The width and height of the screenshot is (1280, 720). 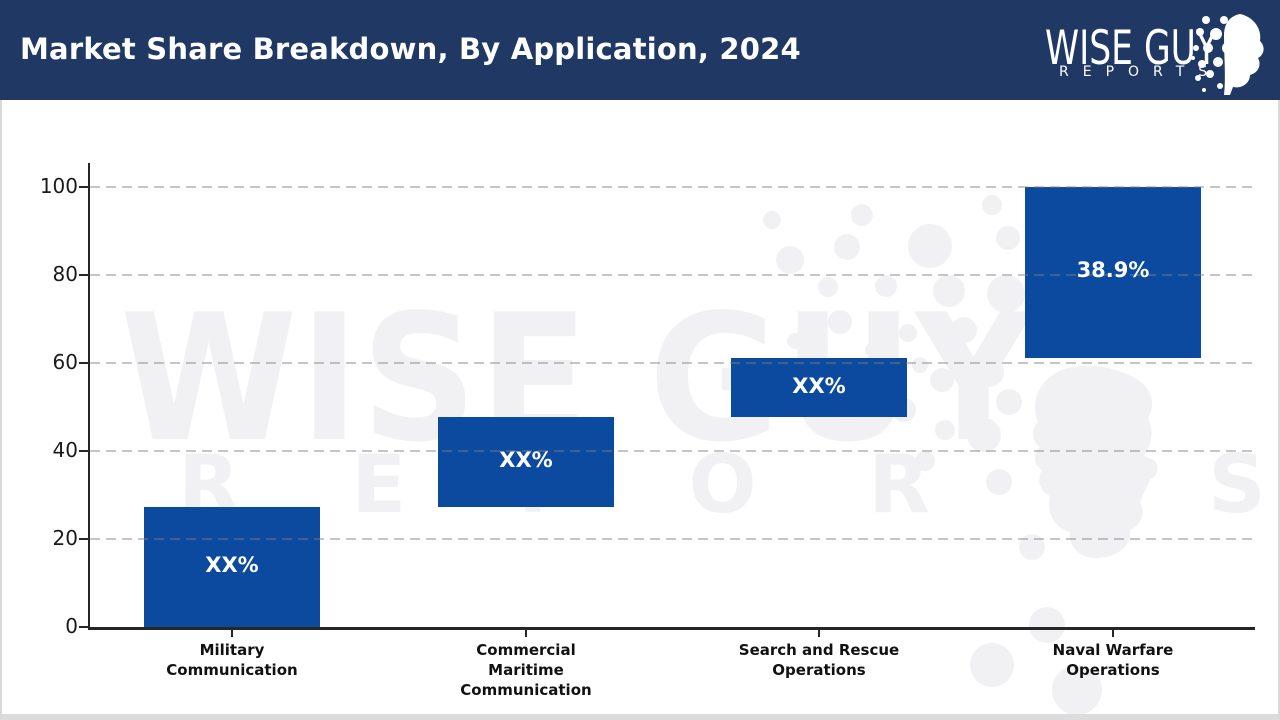 What do you see at coordinates (65, 537) in the screenshot?
I see `y-axis-tick-label: 20` at bounding box center [65, 537].